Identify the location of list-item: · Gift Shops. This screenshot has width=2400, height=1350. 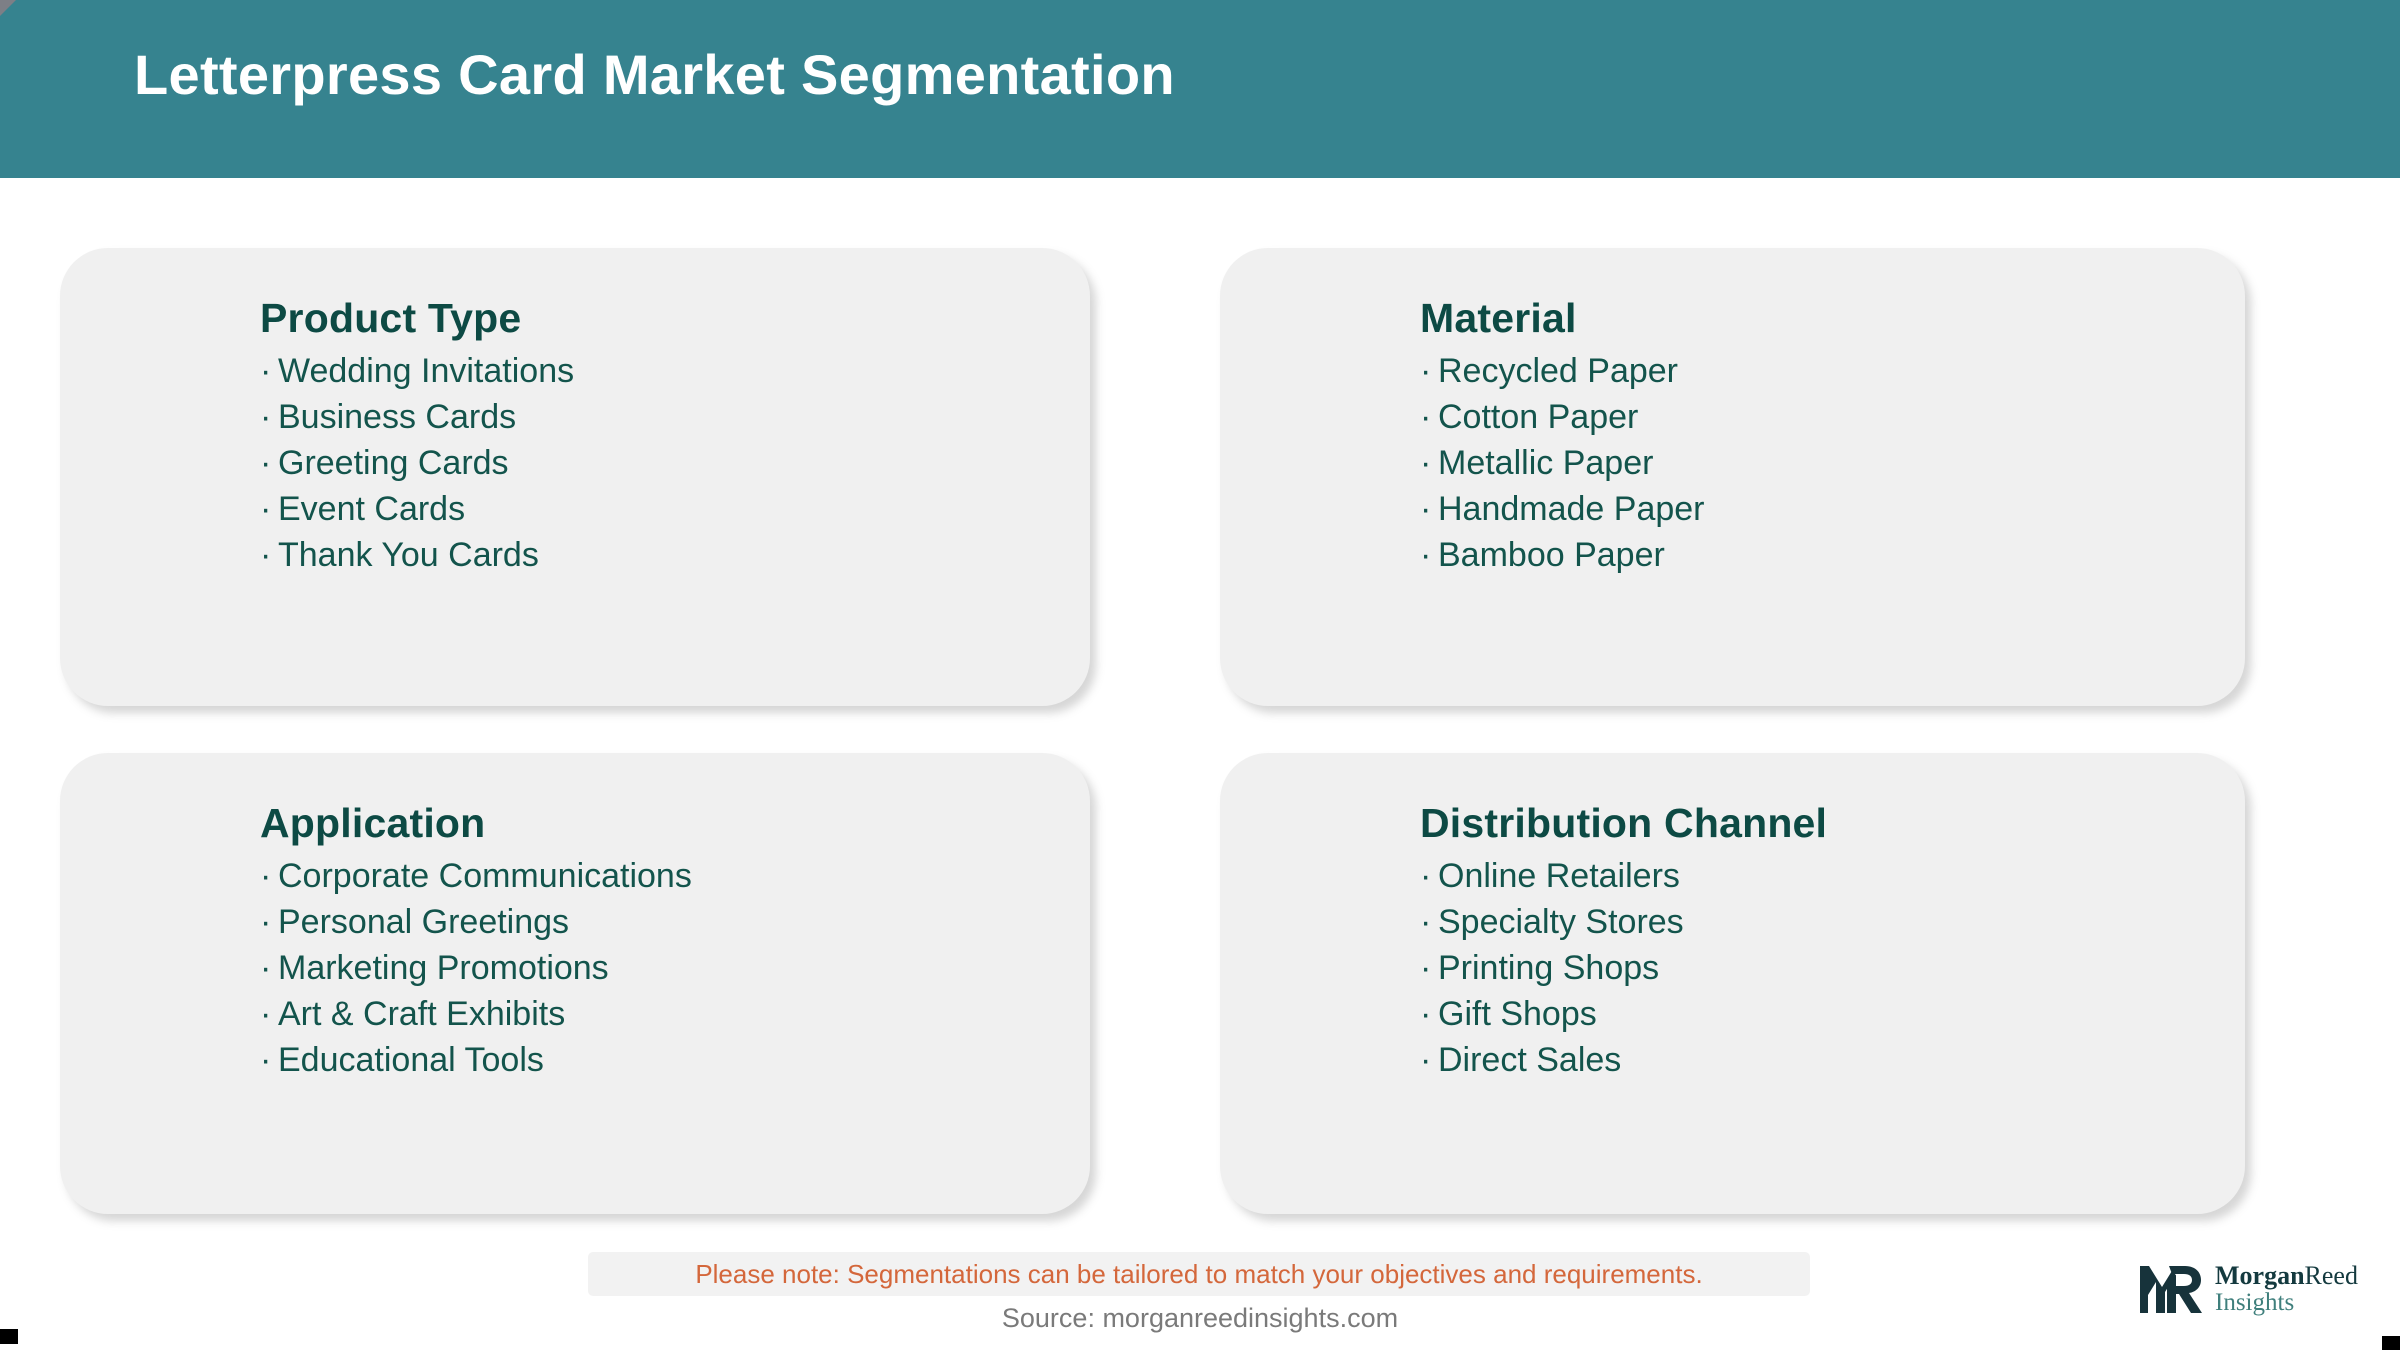
(1802, 1014).